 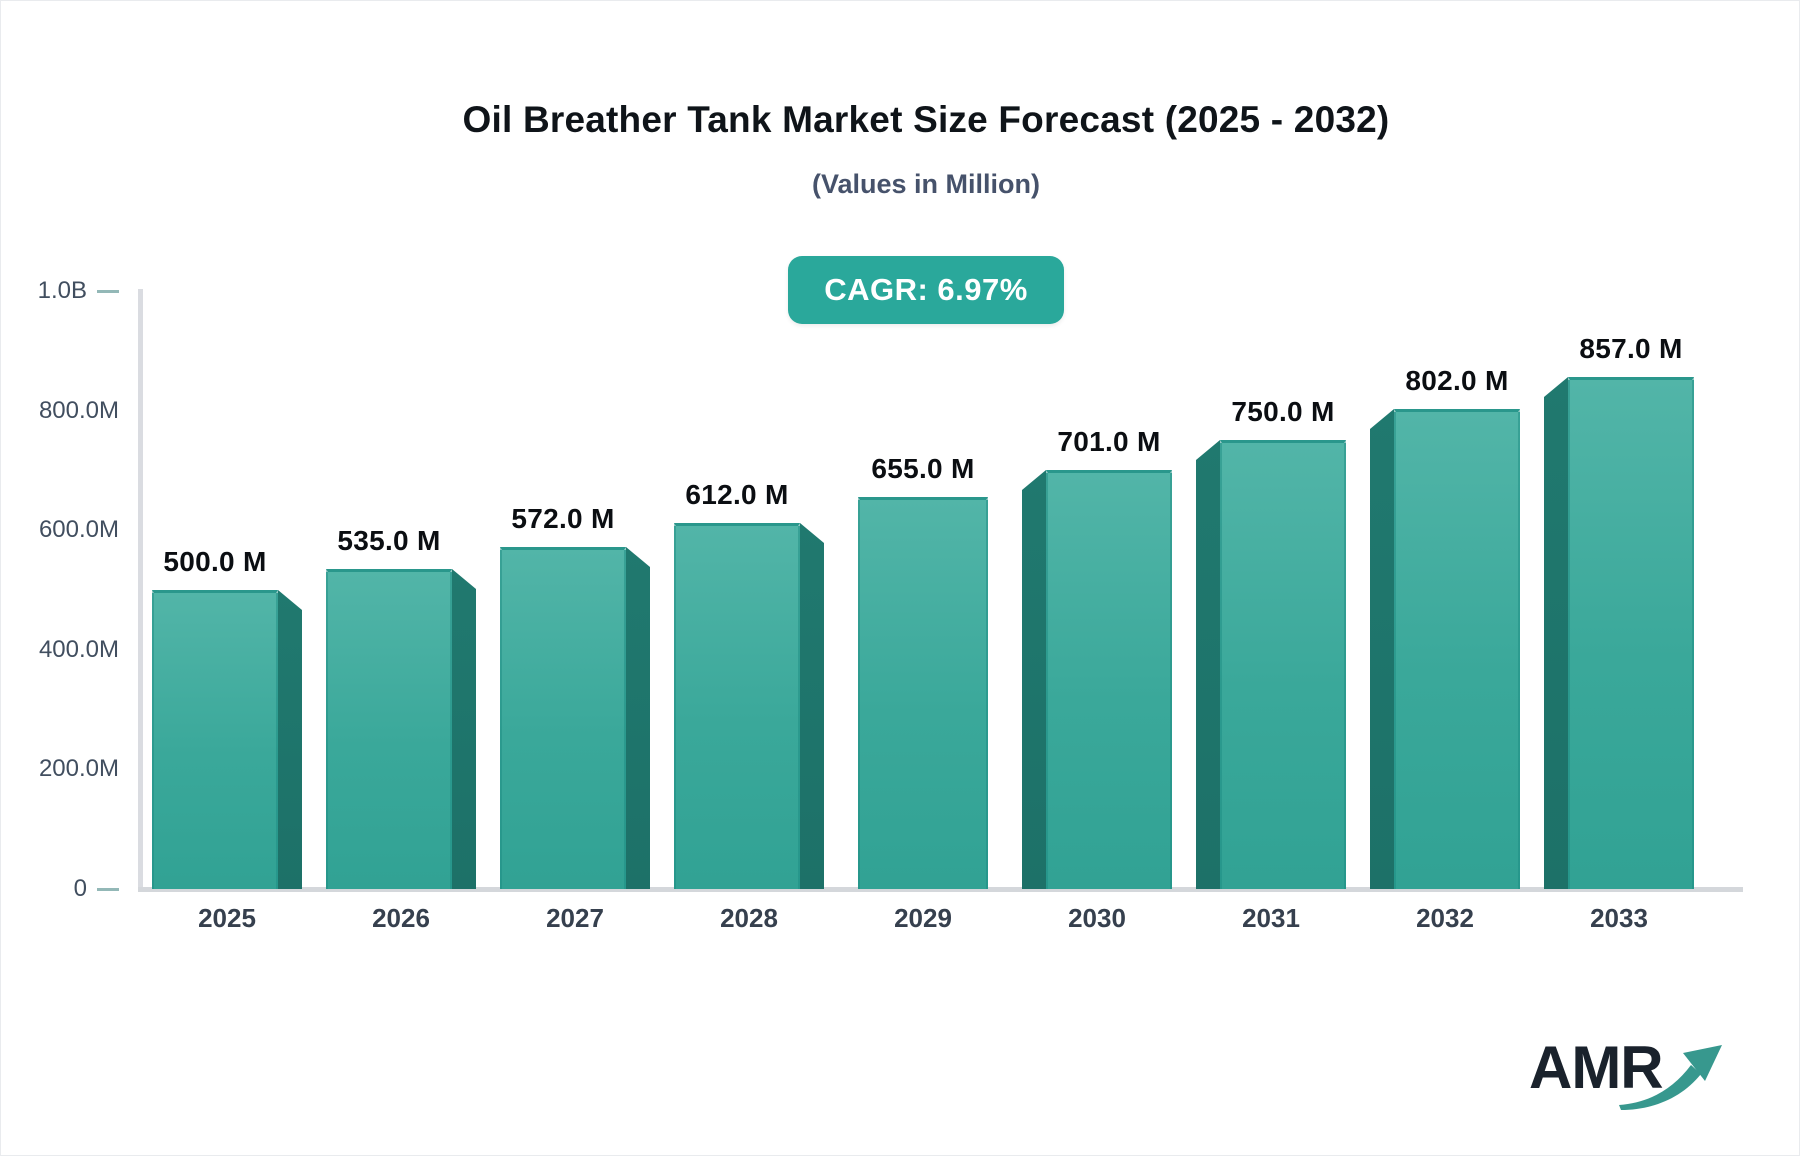 What do you see at coordinates (1457, 380) in the screenshot?
I see `bar-value-label: 802.0 M` at bounding box center [1457, 380].